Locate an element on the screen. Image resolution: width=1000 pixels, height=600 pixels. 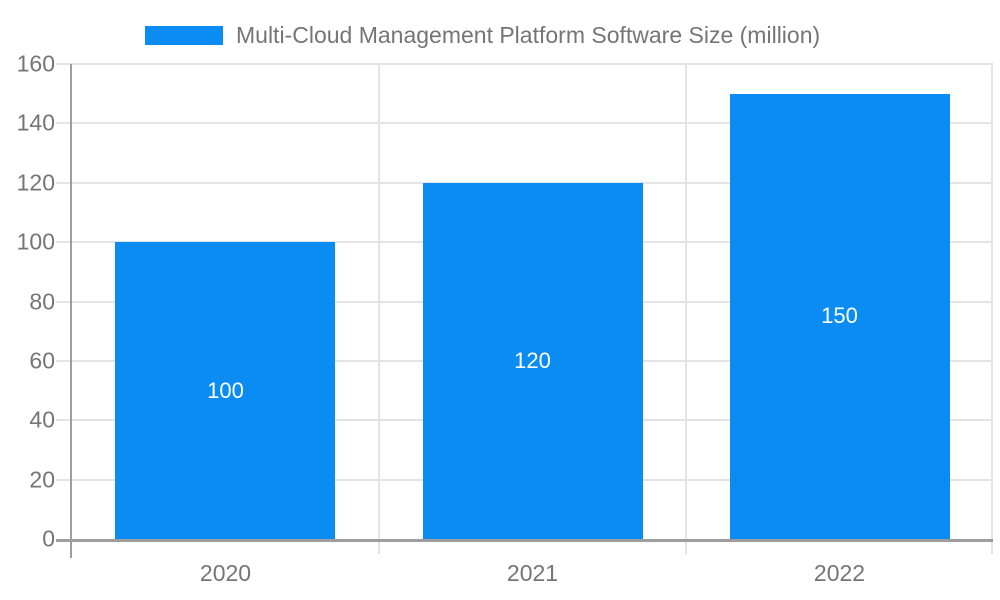
y-tick-label: 120 is located at coordinates (35, 182).